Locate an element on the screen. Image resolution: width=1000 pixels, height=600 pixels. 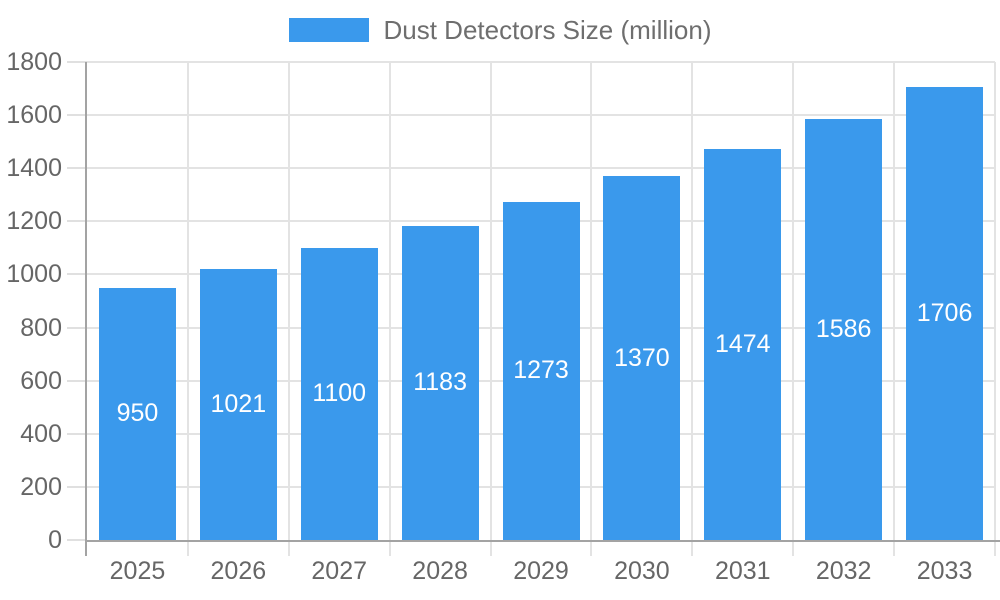
x-axis-label: 2033 is located at coordinates (944, 571).